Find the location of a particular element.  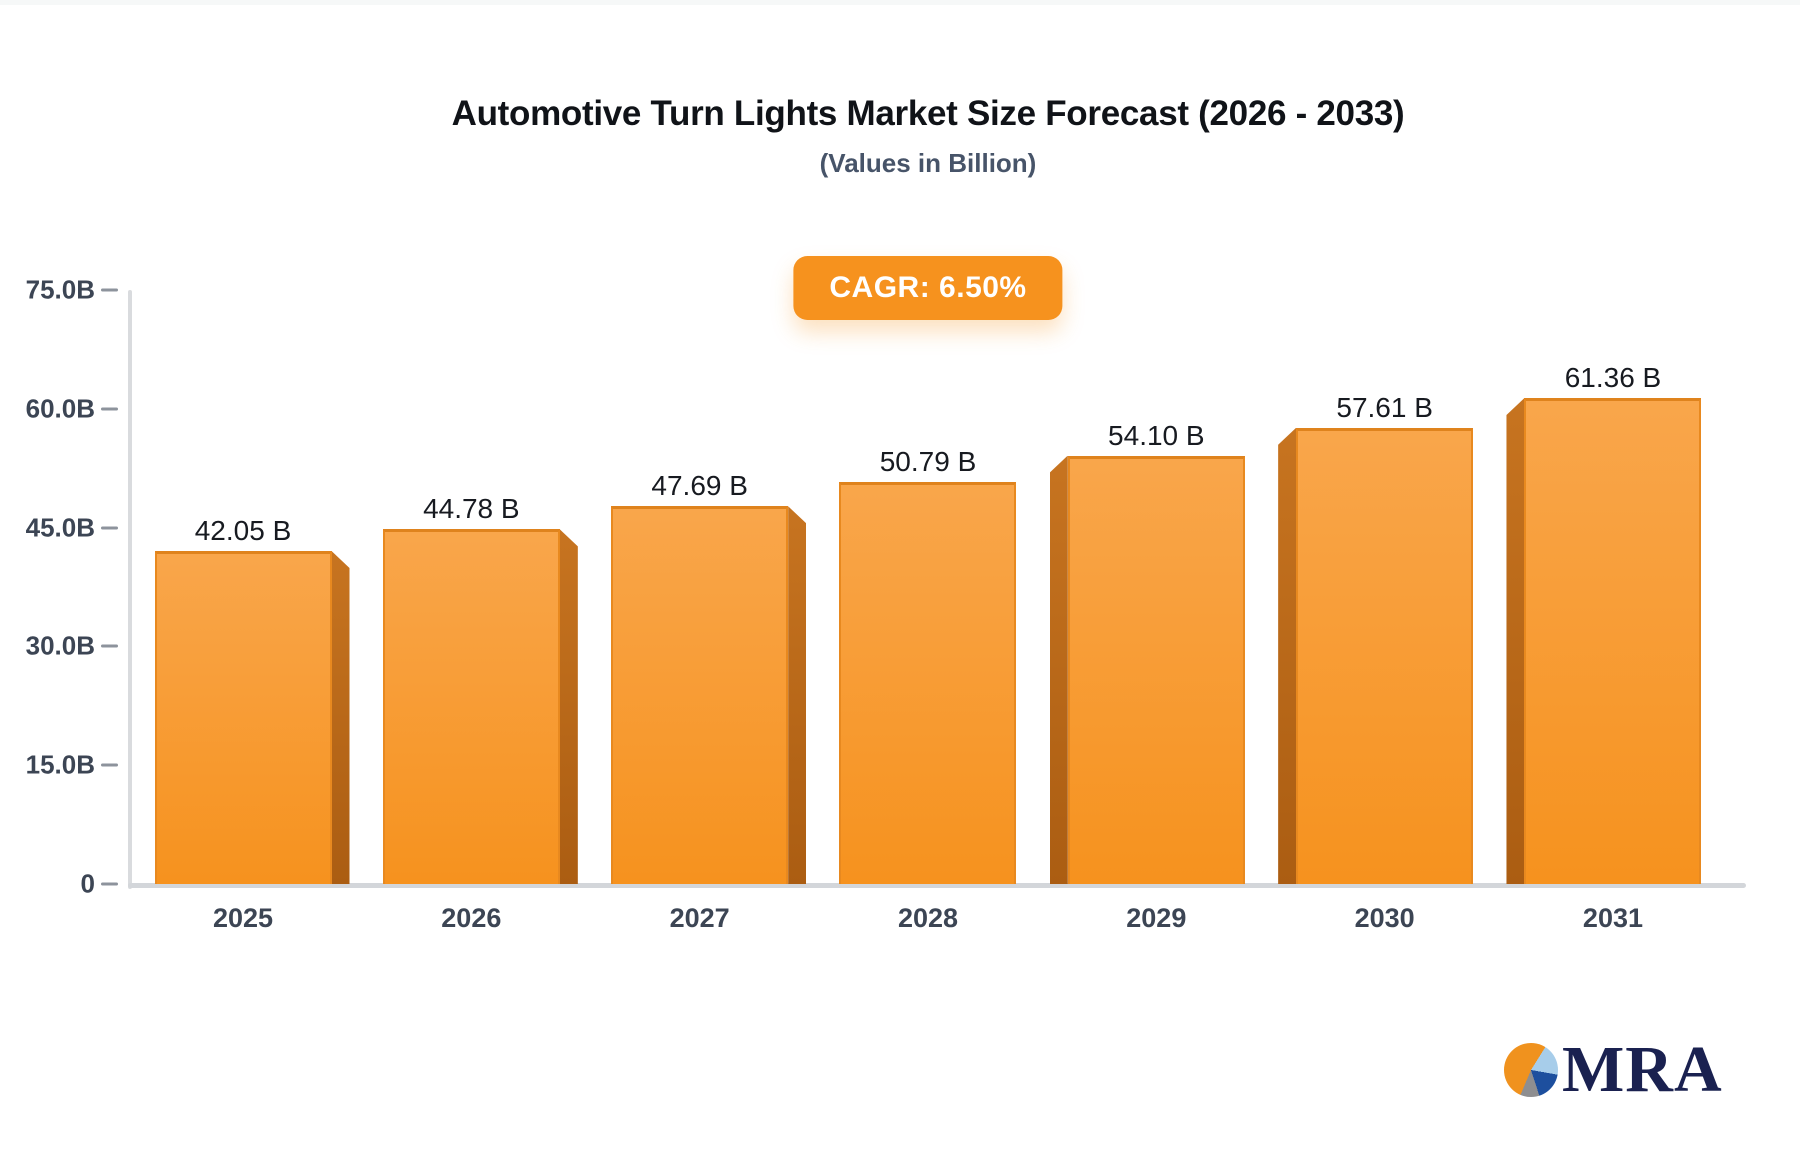

bar-value-label-2030: 57.61 B is located at coordinates (1384, 407).